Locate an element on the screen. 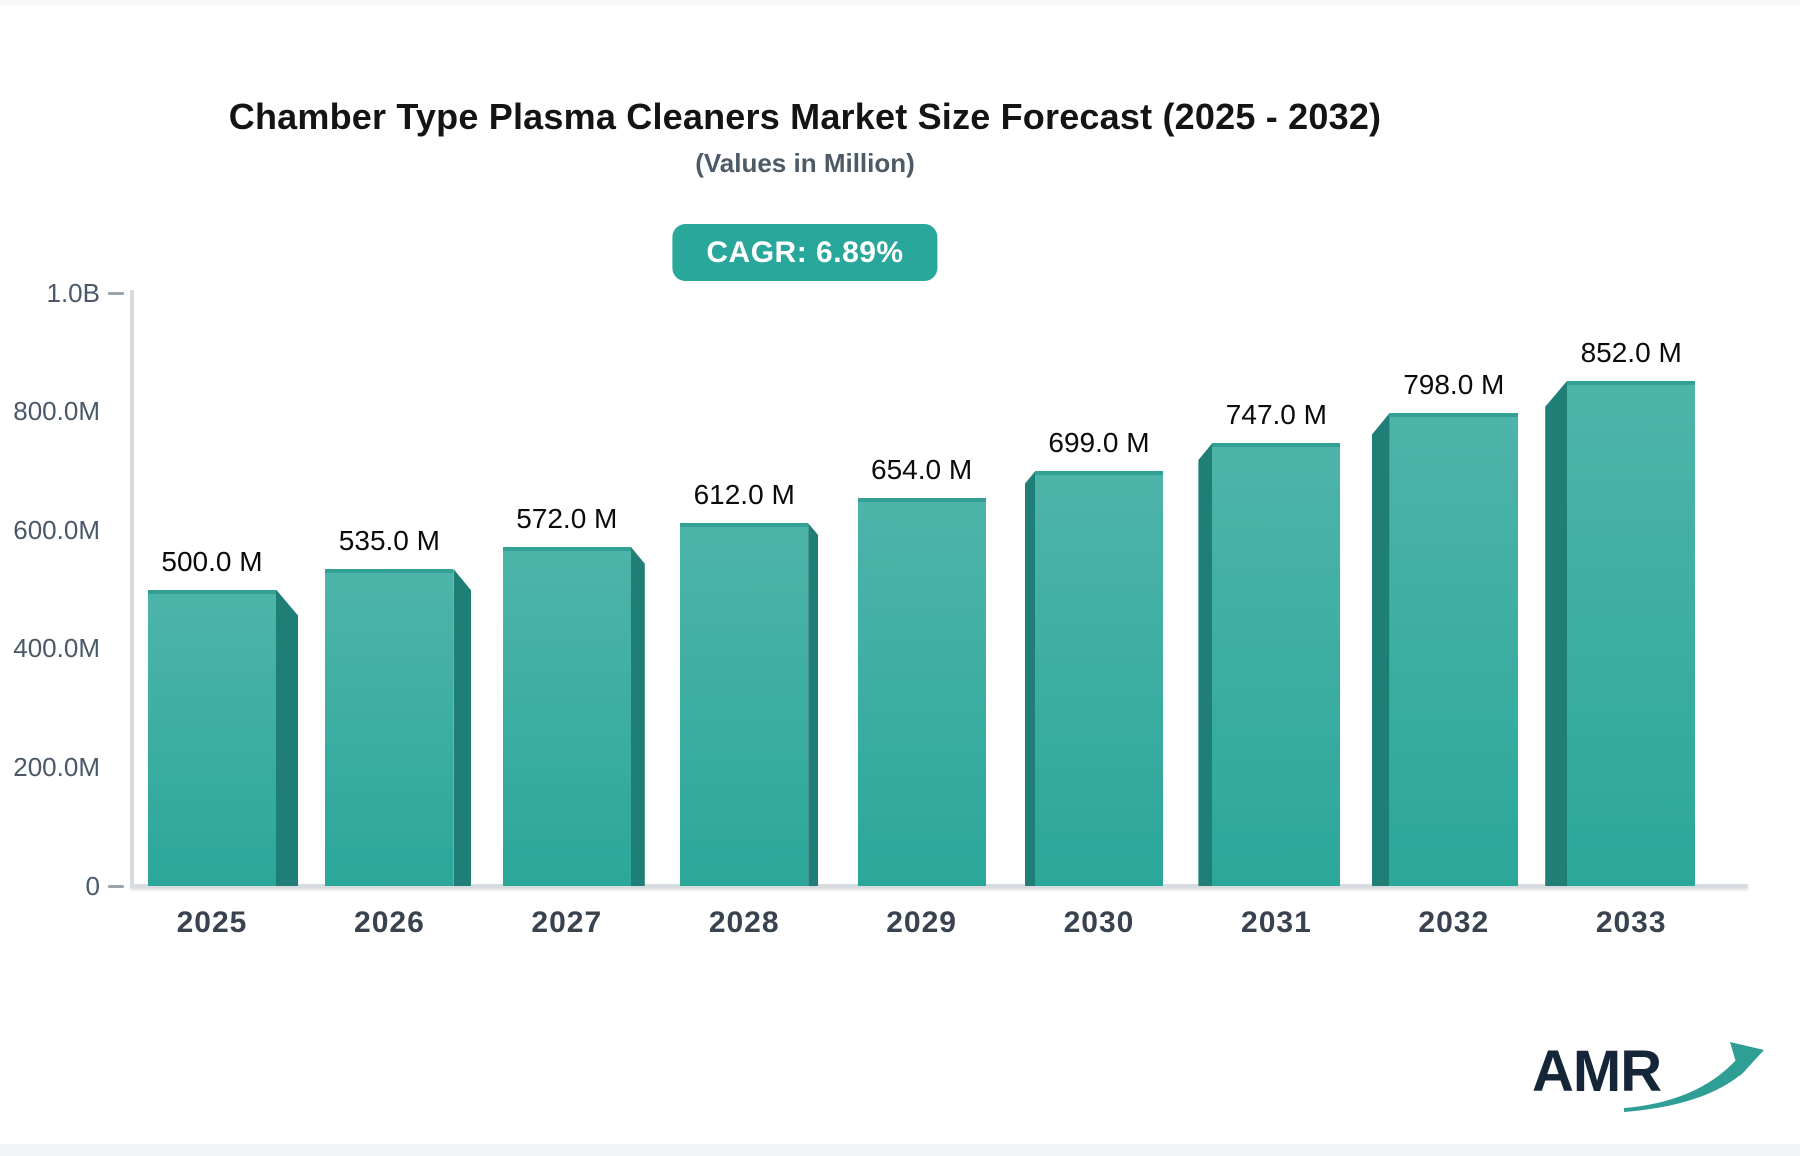 The height and width of the screenshot is (1156, 1800). y-tick-label: 800.0M is located at coordinates (56, 411).